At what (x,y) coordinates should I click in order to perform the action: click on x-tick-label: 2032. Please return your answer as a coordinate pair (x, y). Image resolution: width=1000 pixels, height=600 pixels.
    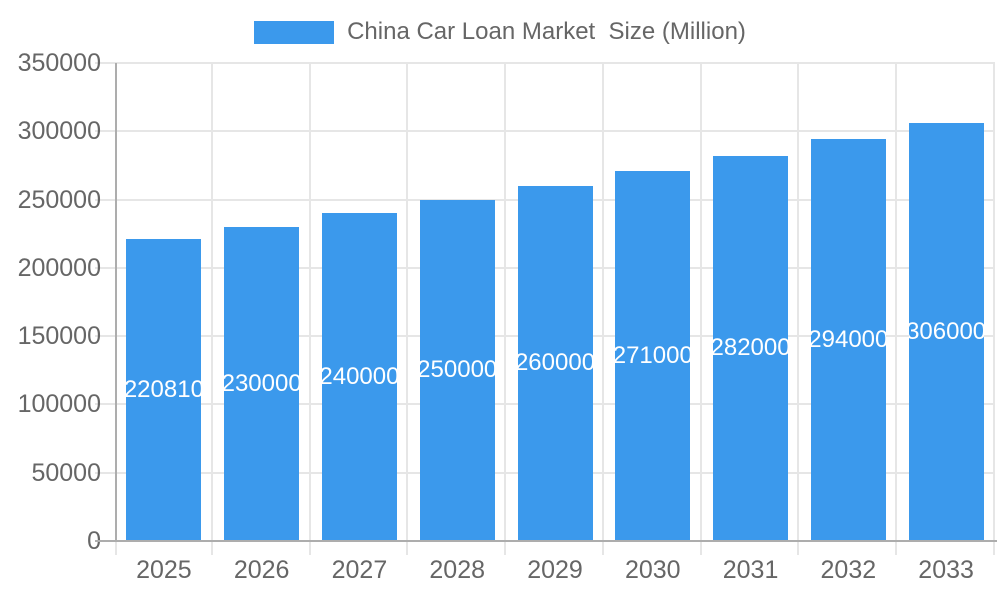
    Looking at the image, I should click on (848, 570).